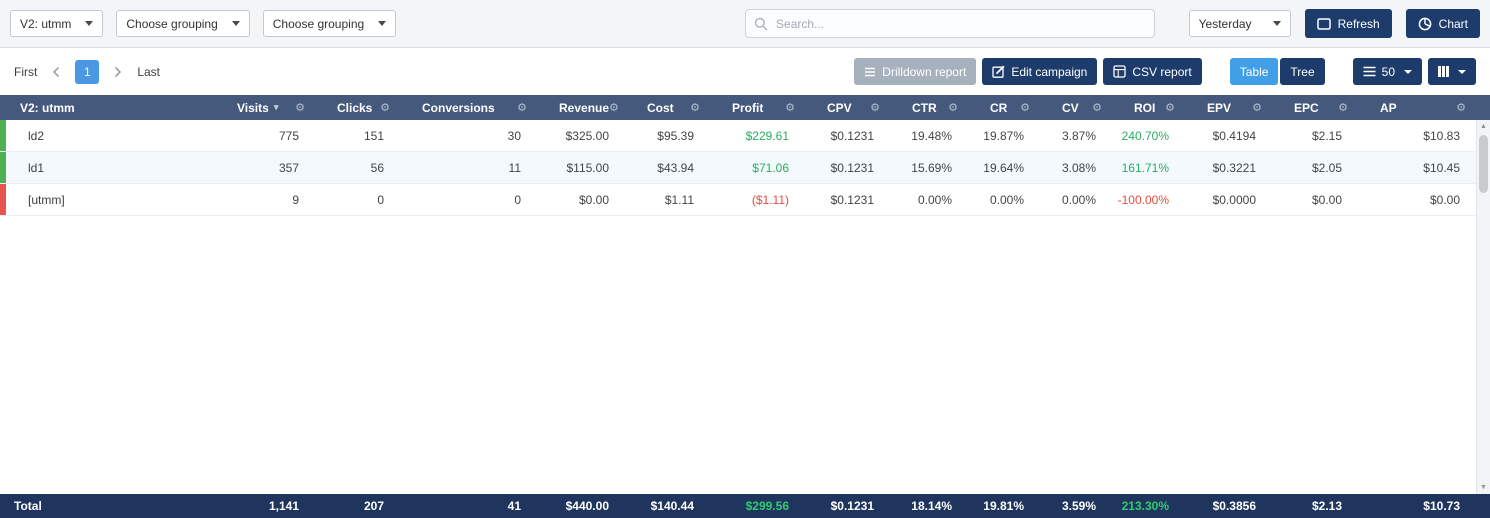 This screenshot has width=1490, height=518. I want to click on cell-ctr: 19.48%, so click(931, 135).